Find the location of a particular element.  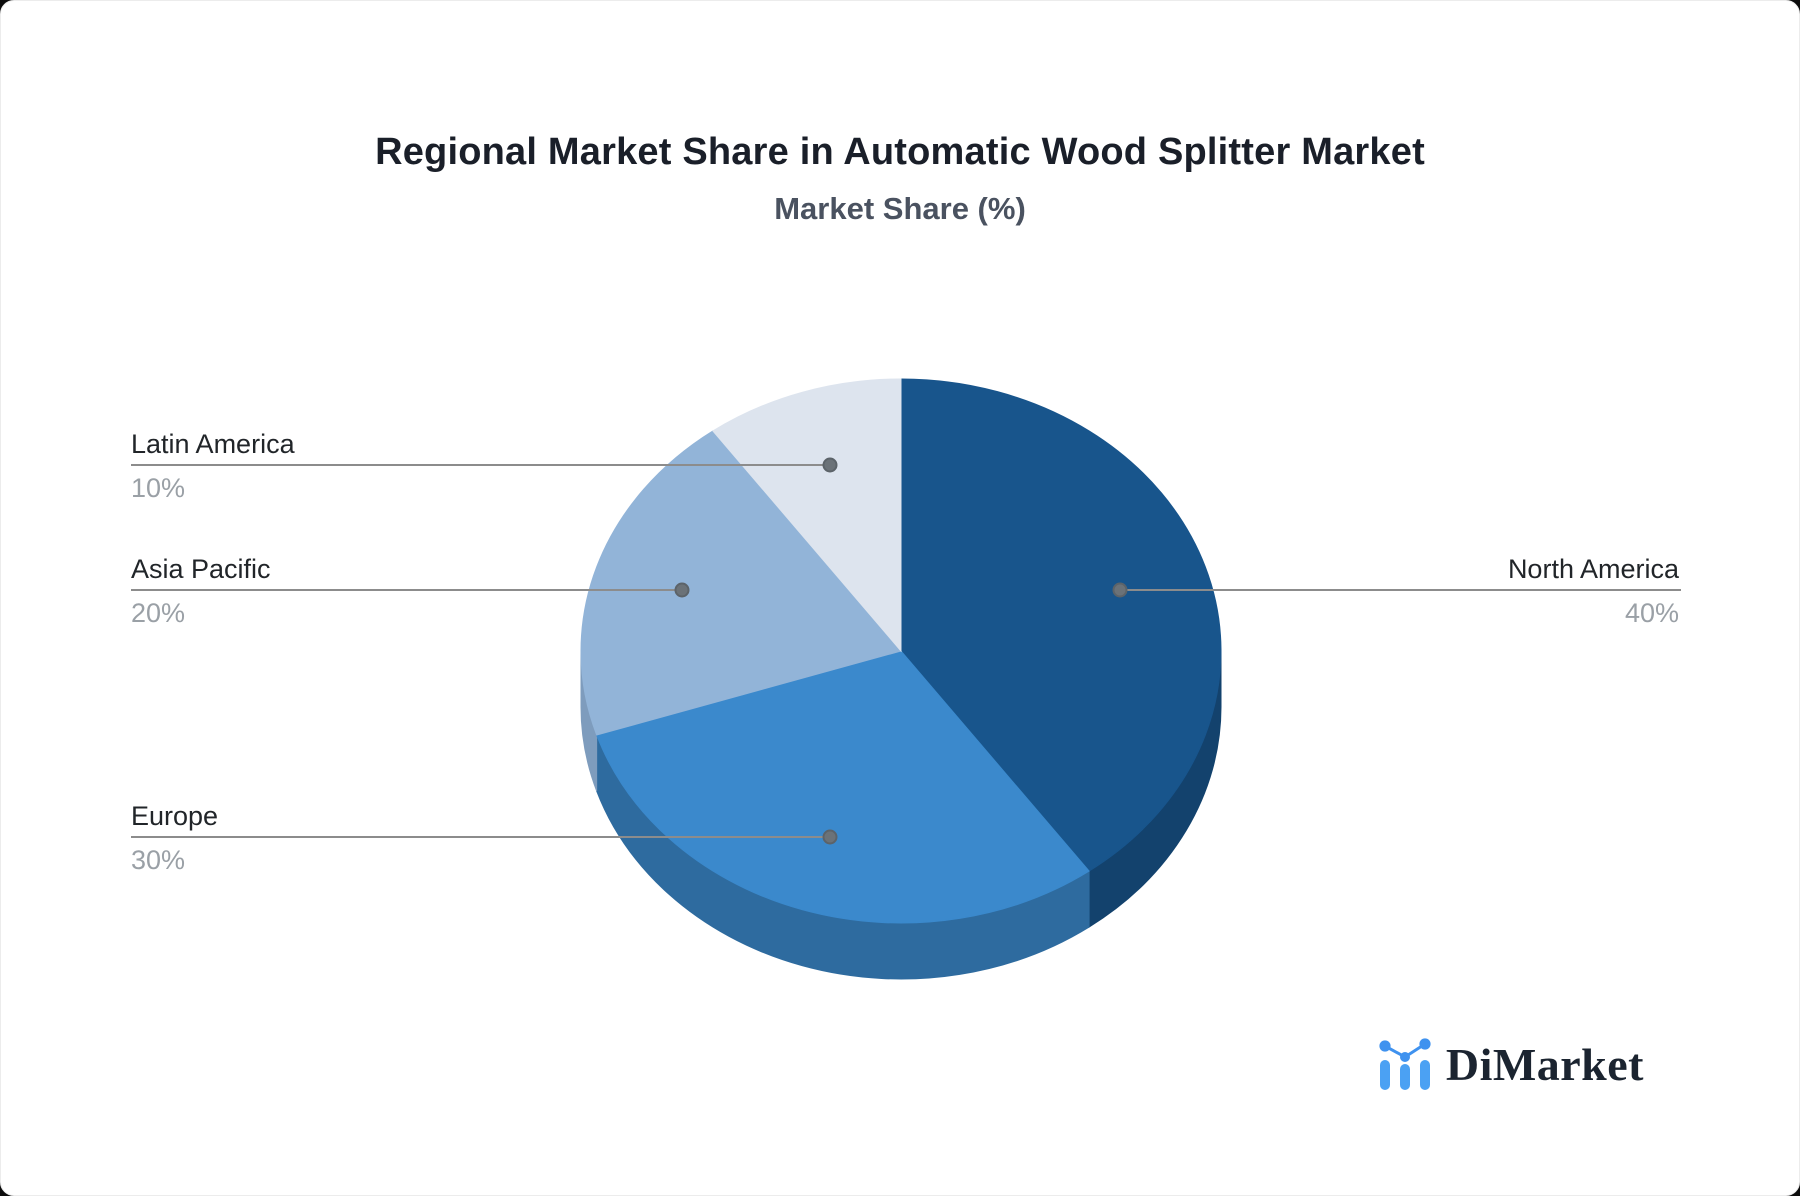

pie-slice-north-america is located at coordinates (1061, 625).